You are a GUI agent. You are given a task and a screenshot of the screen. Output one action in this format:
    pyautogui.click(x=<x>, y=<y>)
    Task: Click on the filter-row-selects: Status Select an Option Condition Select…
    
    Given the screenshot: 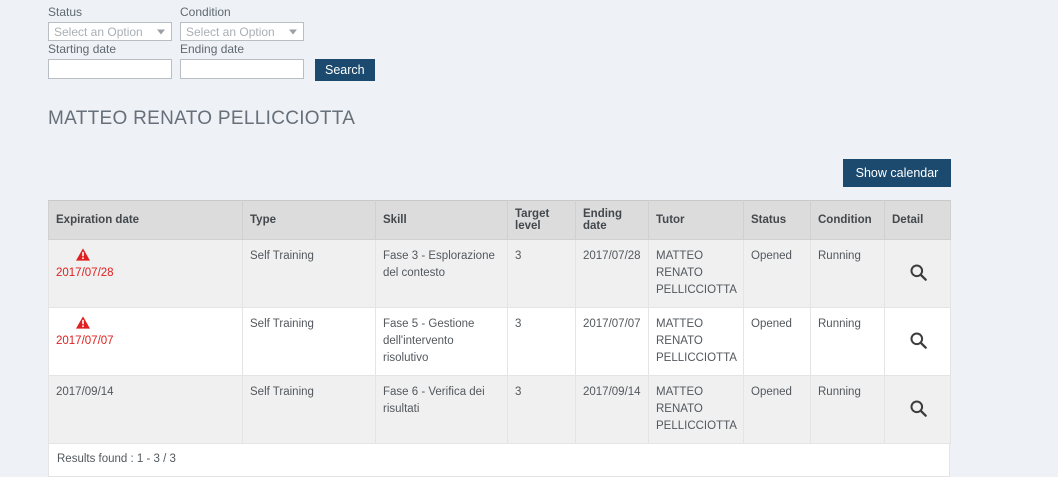 What is the action you would take?
    pyautogui.click(x=211, y=22)
    